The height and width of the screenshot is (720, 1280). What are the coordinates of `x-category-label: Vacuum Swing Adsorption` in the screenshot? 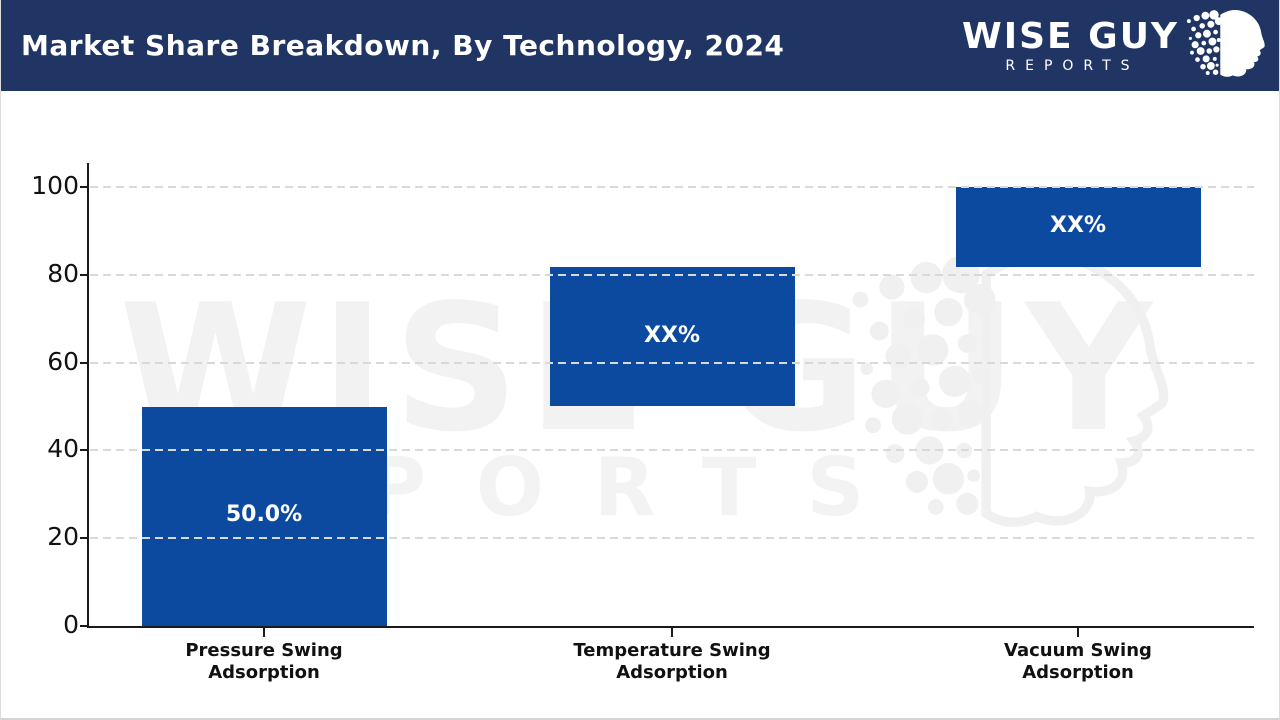 It's located at (1078, 662).